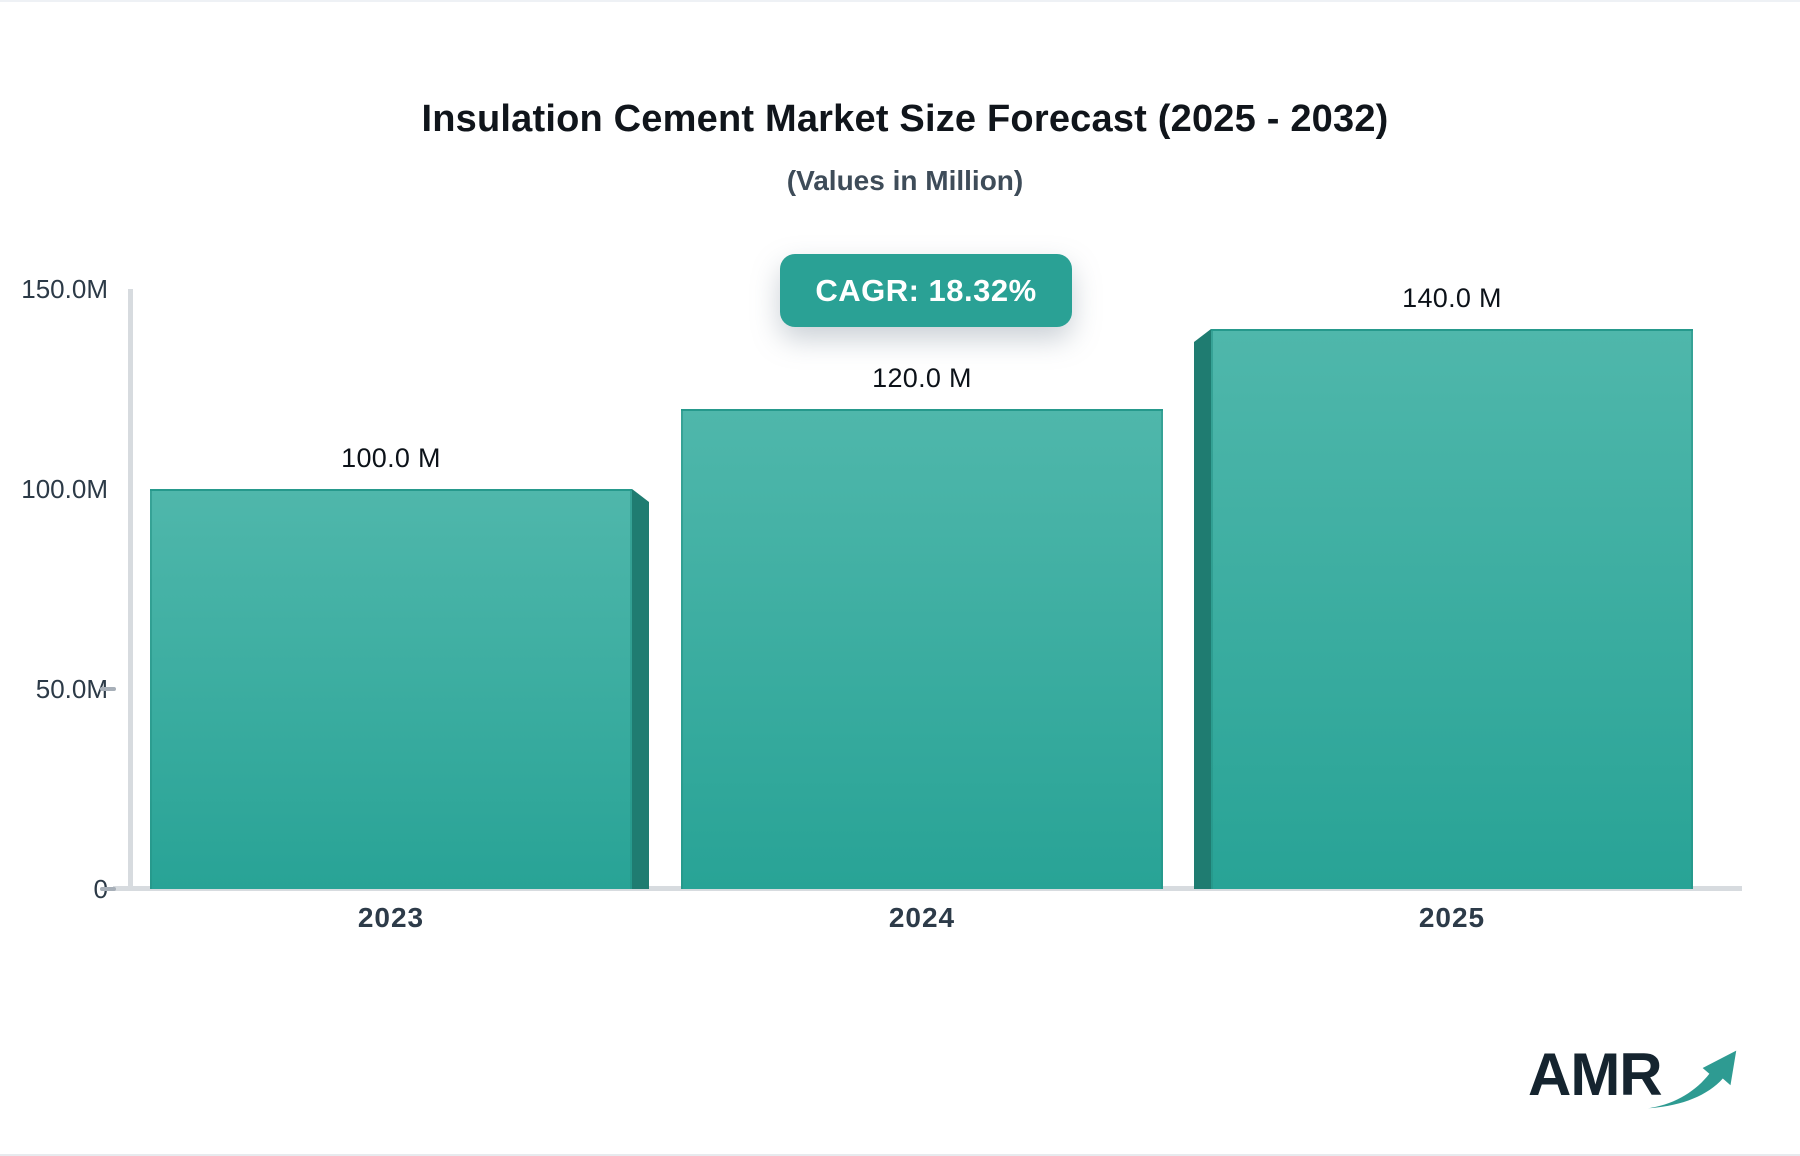  Describe the element at coordinates (57, 889) in the screenshot. I see `y-tick-label: 0` at that location.